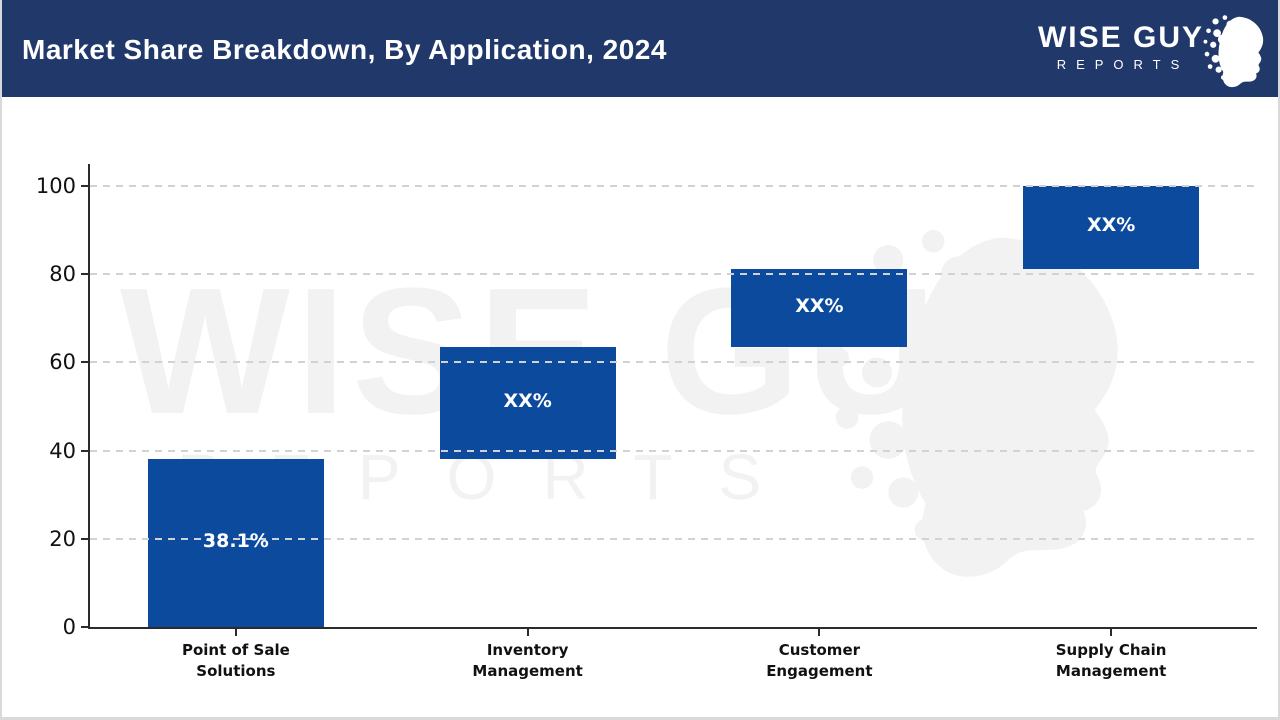 This screenshot has width=1280, height=720. What do you see at coordinates (819, 660) in the screenshot?
I see `x-category-label: Customer Engagement` at bounding box center [819, 660].